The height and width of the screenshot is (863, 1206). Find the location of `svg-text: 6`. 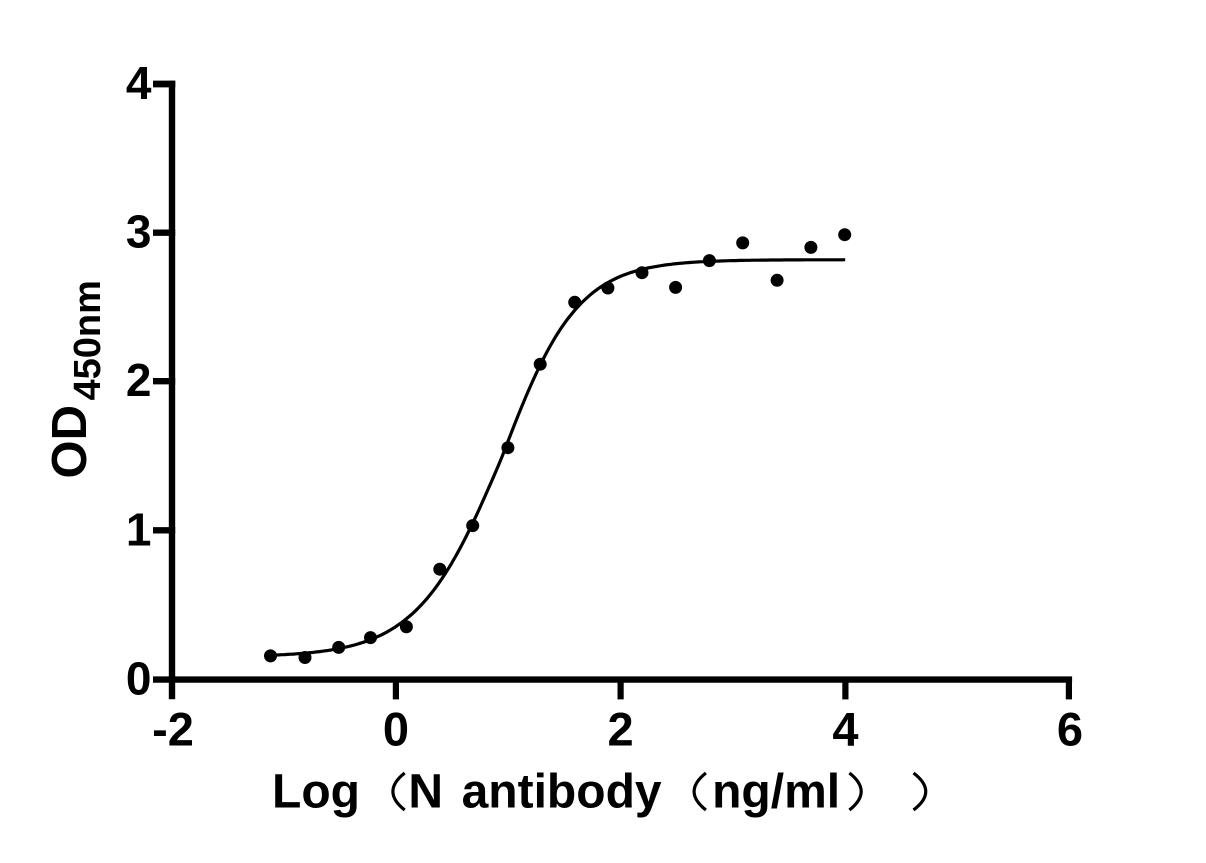

svg-text: 6 is located at coordinates (1070, 729).